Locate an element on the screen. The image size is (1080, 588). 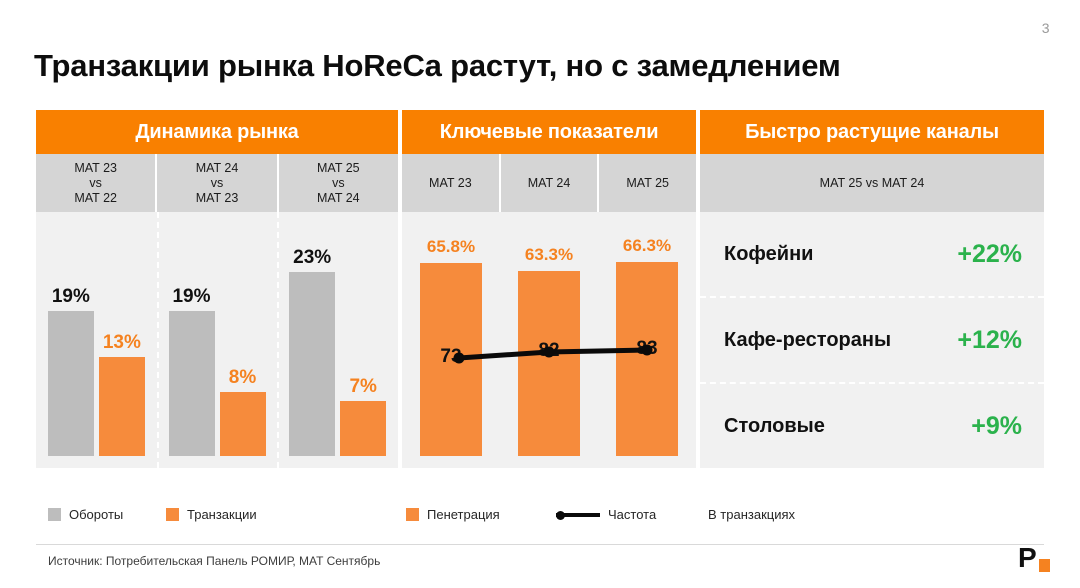
line-point-label: 73 is located at coordinates (451, 356).